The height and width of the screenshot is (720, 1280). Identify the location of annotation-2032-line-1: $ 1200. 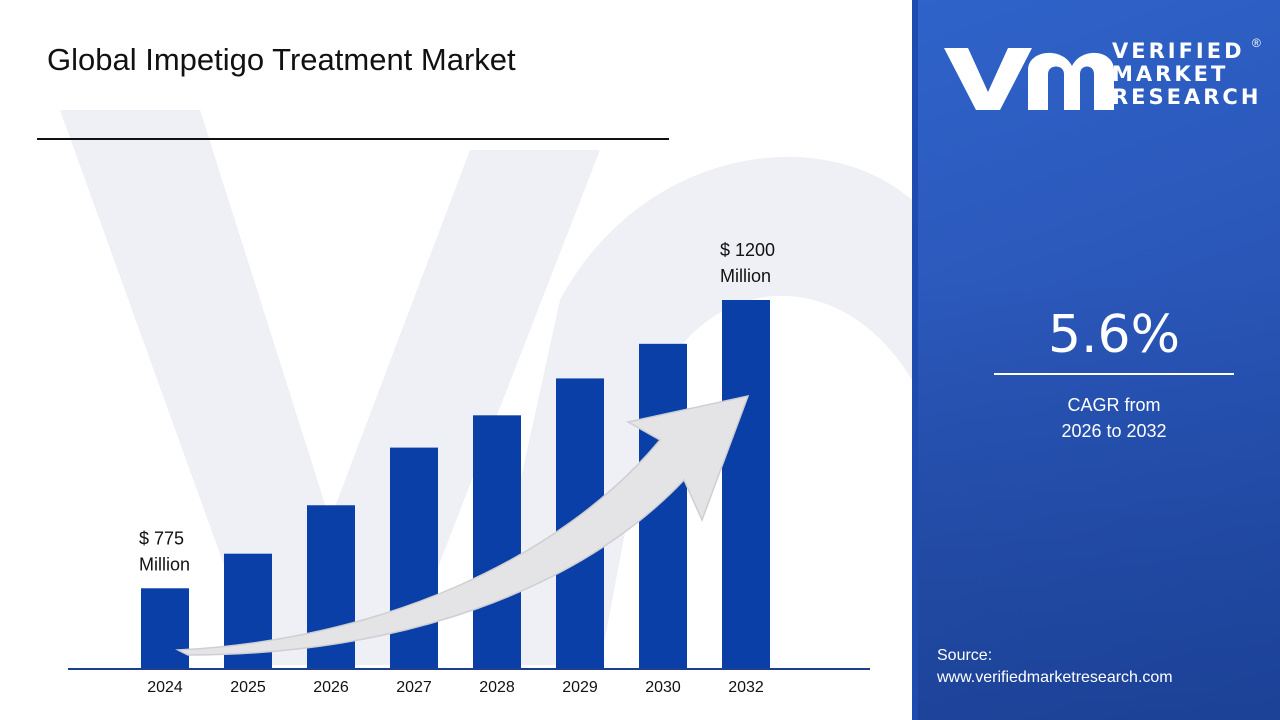
(747, 250).